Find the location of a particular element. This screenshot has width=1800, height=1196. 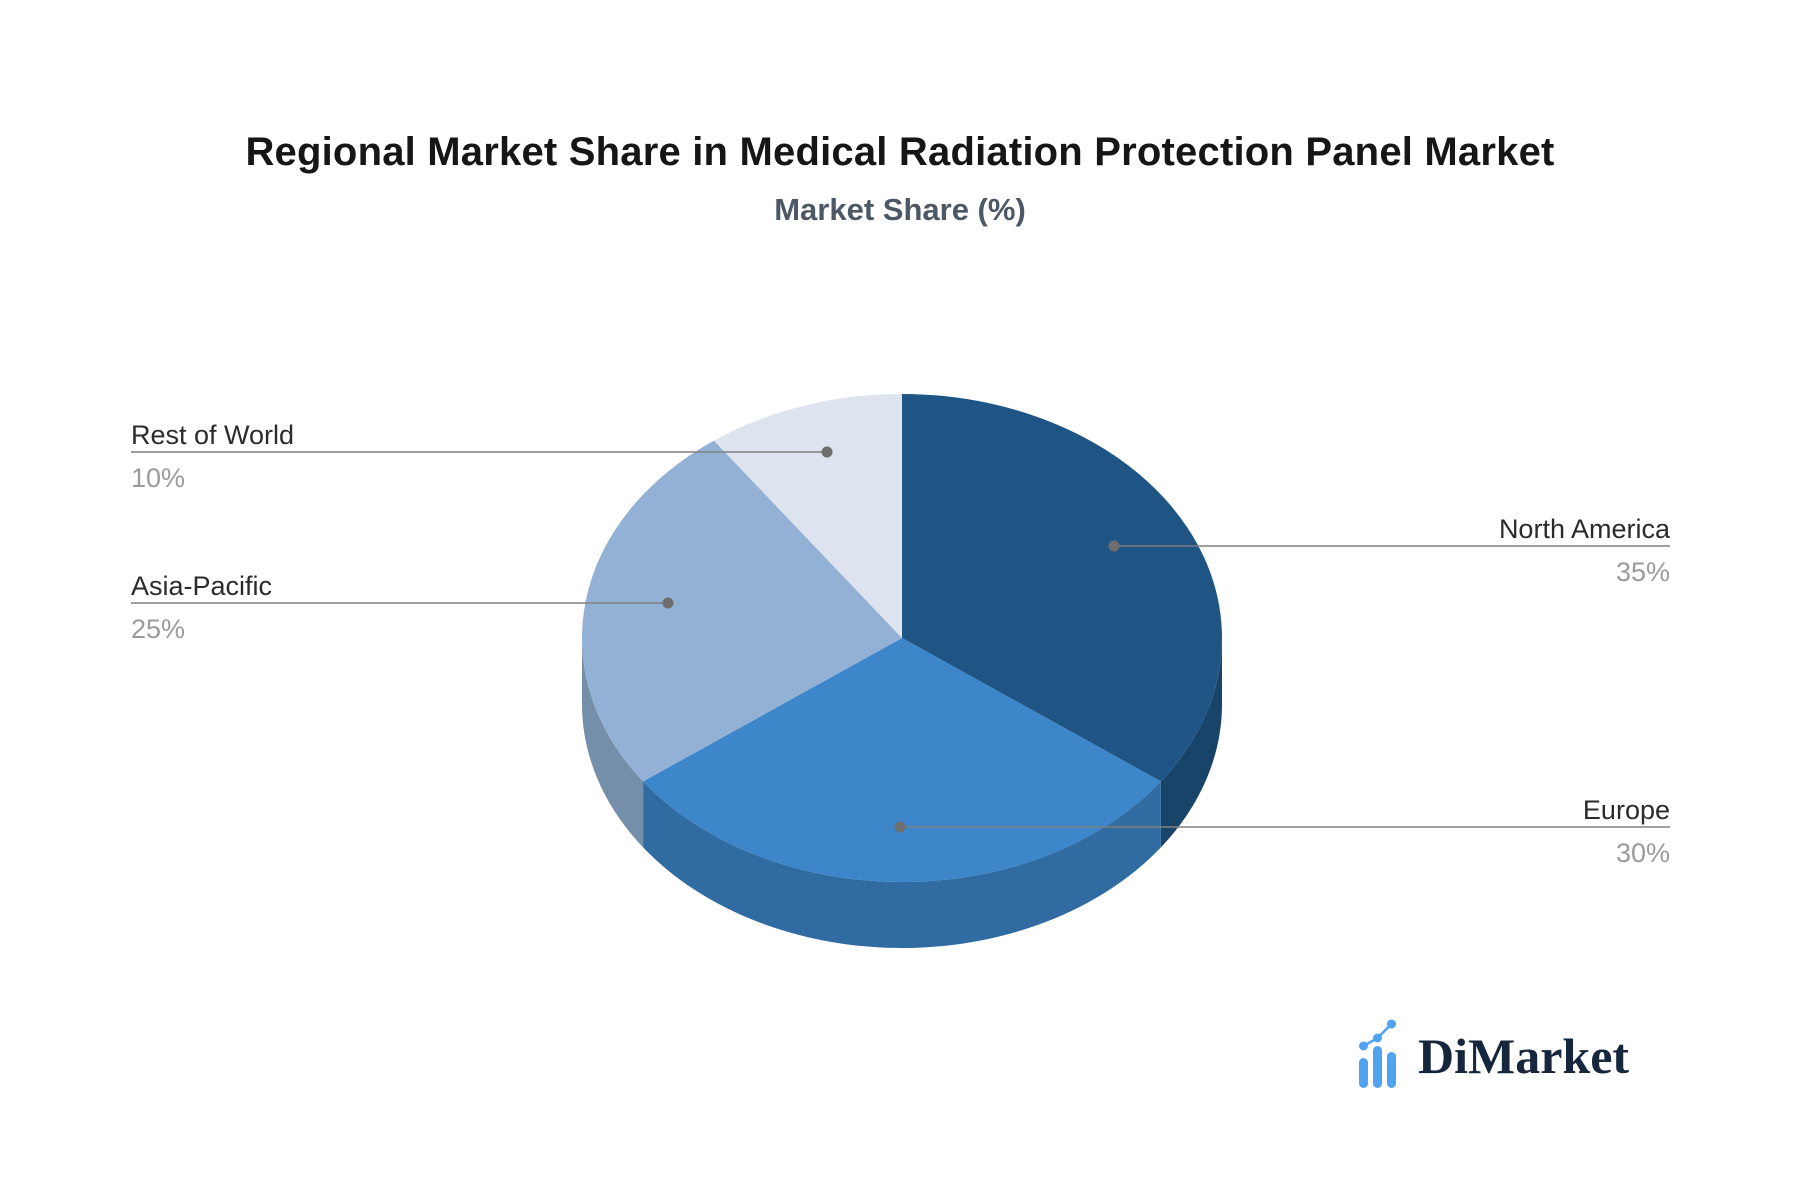

callout-value-europe: 30% is located at coordinates (1642, 853).